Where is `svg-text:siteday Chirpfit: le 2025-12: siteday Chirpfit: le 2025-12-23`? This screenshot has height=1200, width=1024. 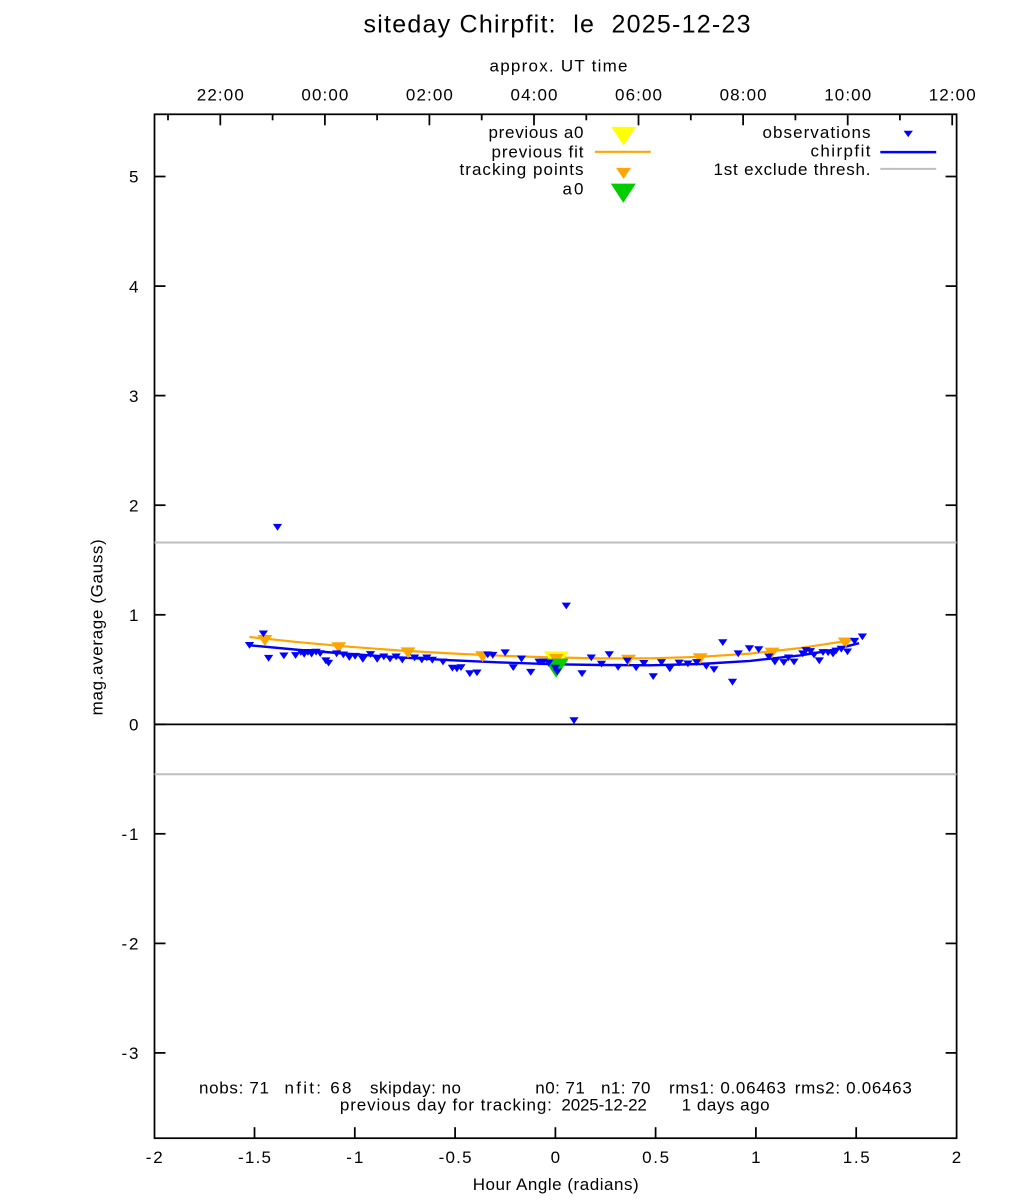
svg-text:siteday Chirpfit: le 2025-12: siteday Chirpfit: le 2025-12-23 is located at coordinates (557, 24).